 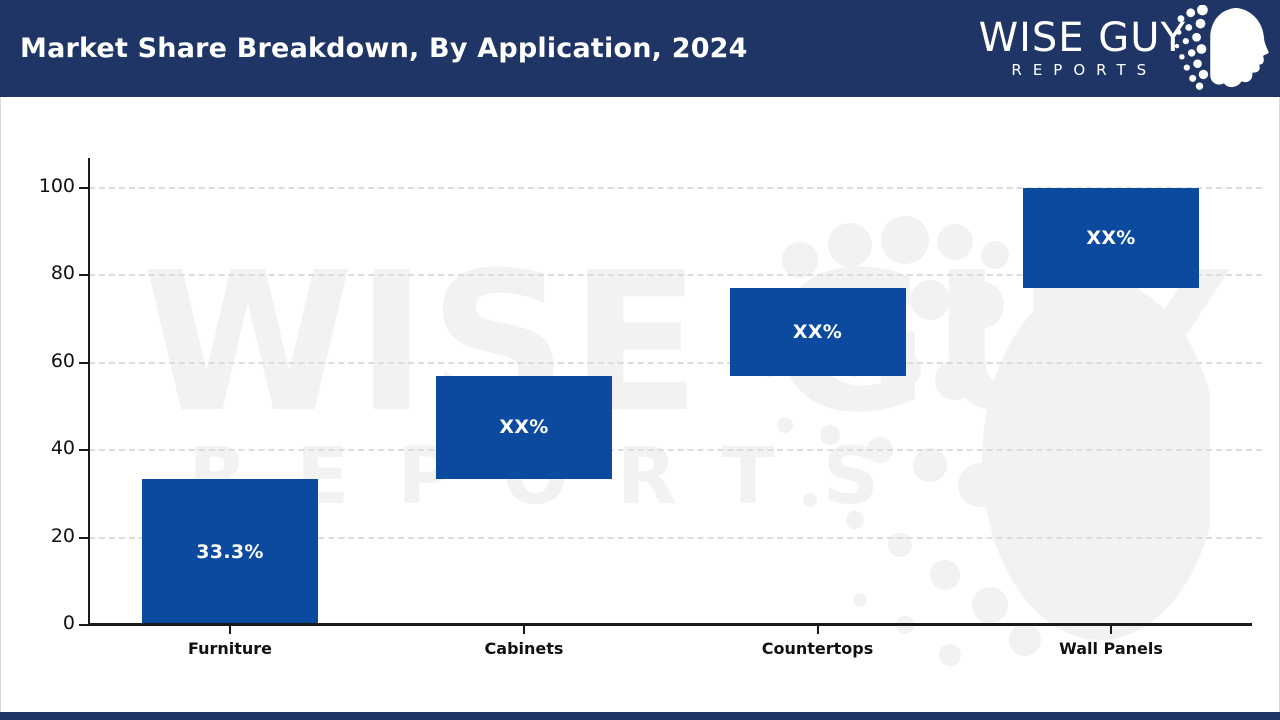 I want to click on y-tick-label-20: 20, so click(x=62, y=535).